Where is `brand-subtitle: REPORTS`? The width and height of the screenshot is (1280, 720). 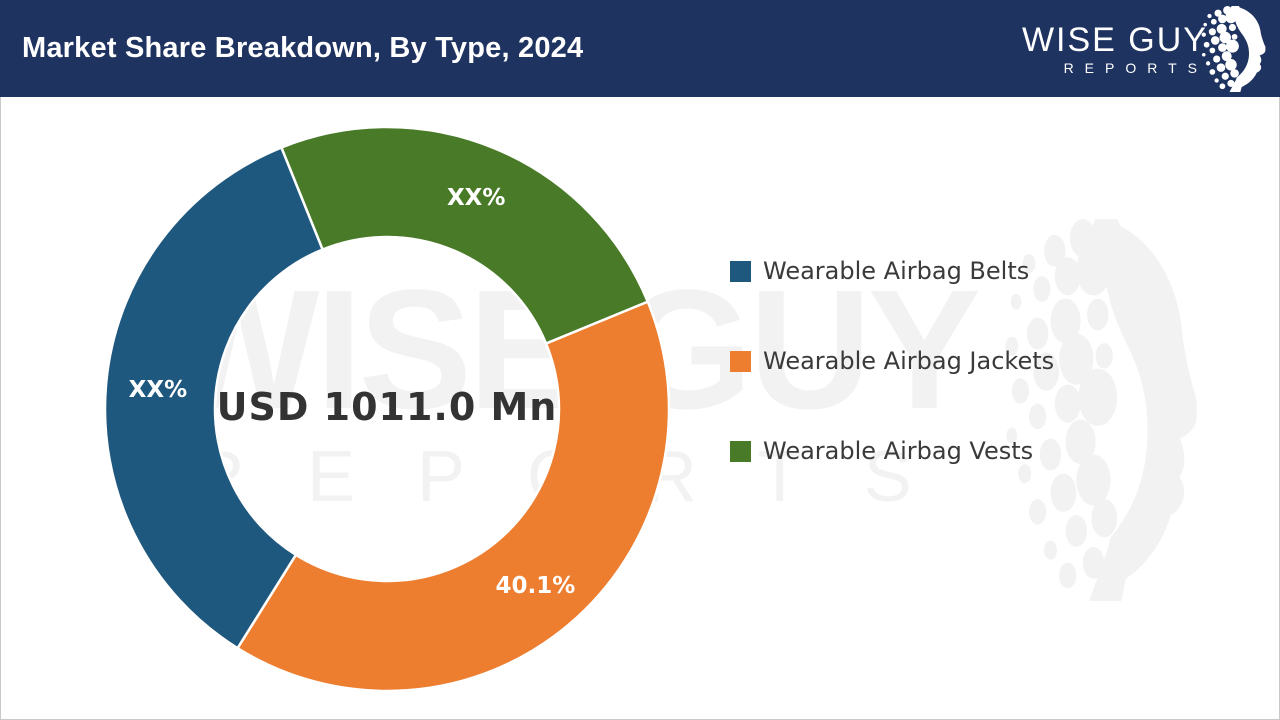
brand-subtitle: REPORTS is located at coordinates (1135, 67).